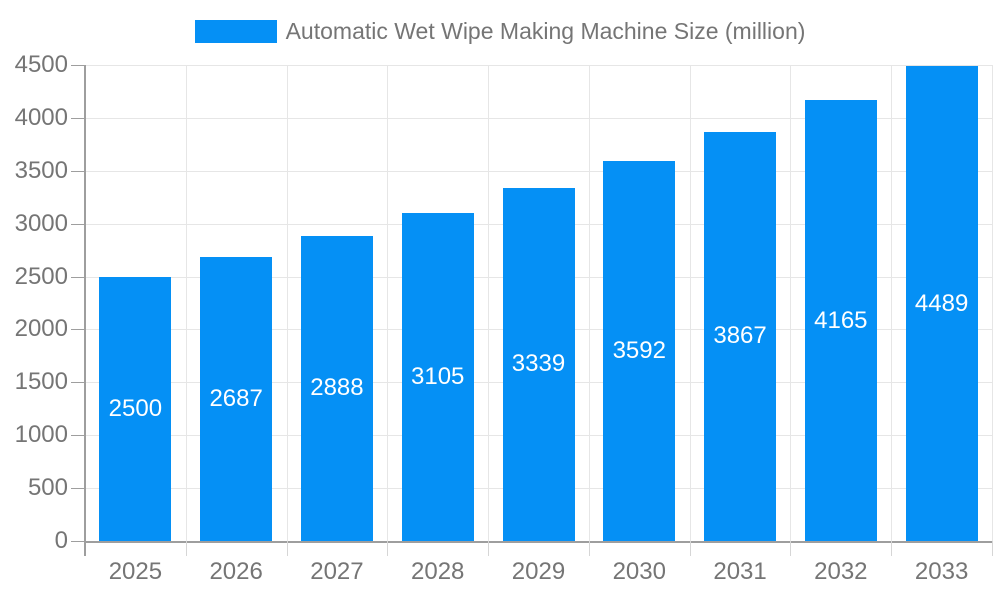  What do you see at coordinates (235, 31) in the screenshot?
I see `legend-swatch-icon` at bounding box center [235, 31].